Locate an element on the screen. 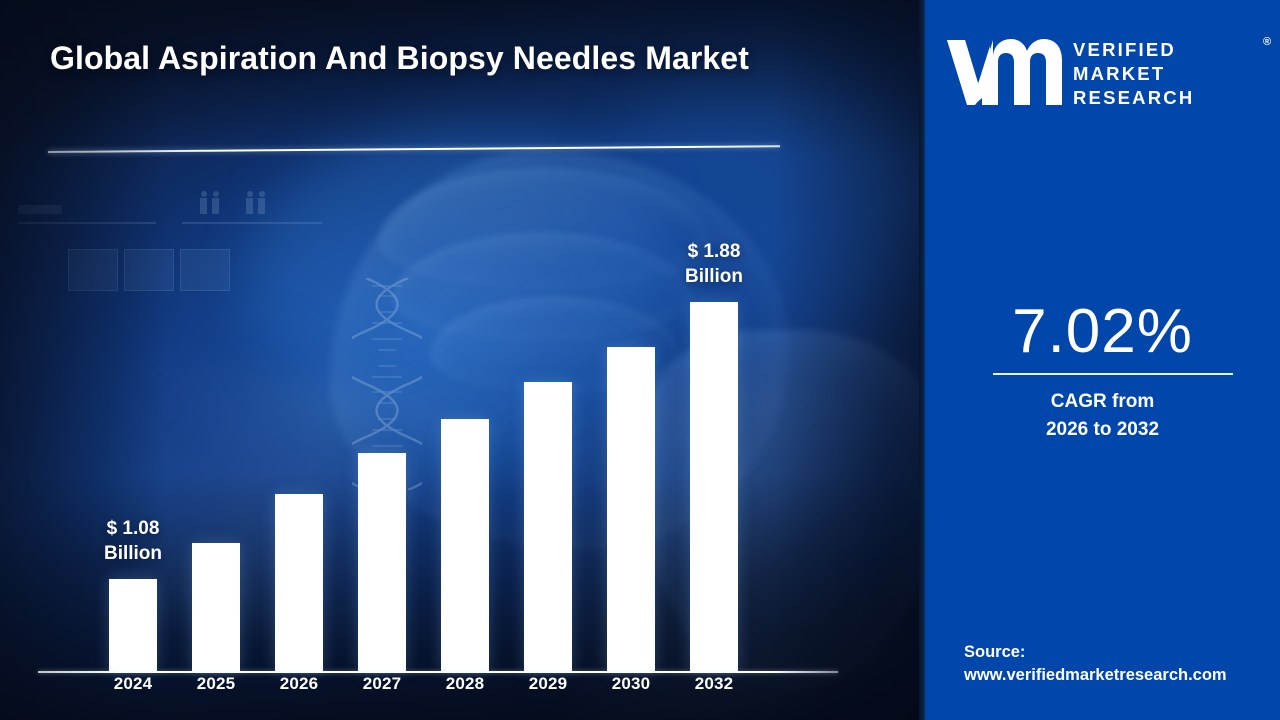 This screenshot has width=1280, height=720. x-axis-line is located at coordinates (438, 672).